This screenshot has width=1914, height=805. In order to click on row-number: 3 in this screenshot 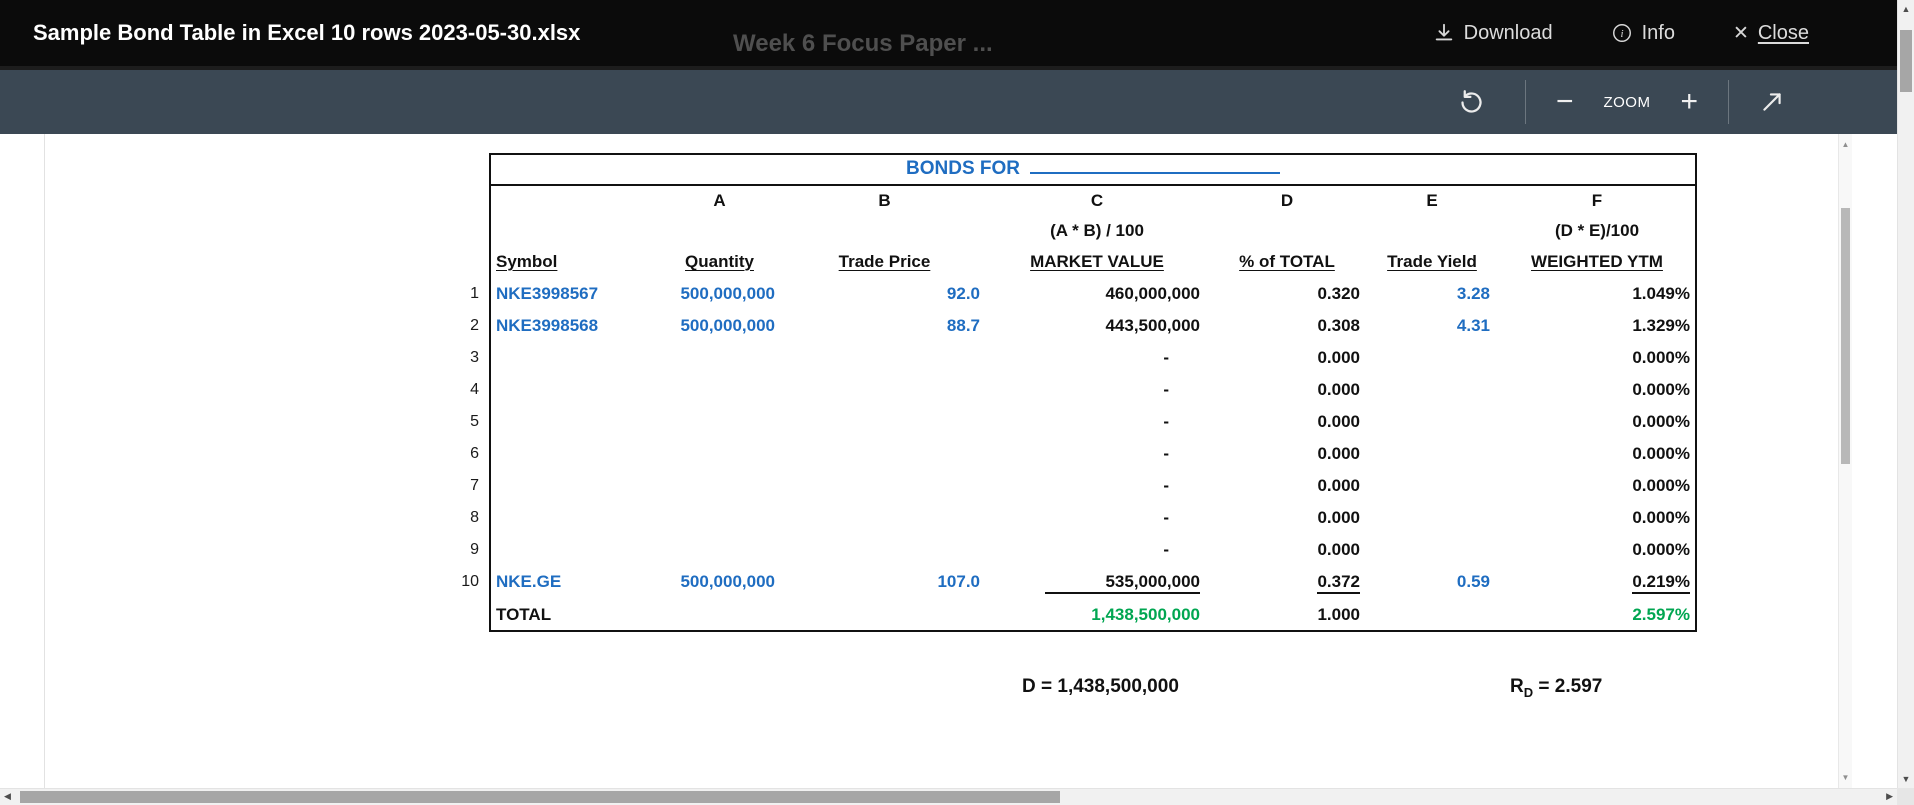, I will do `click(474, 357)`.